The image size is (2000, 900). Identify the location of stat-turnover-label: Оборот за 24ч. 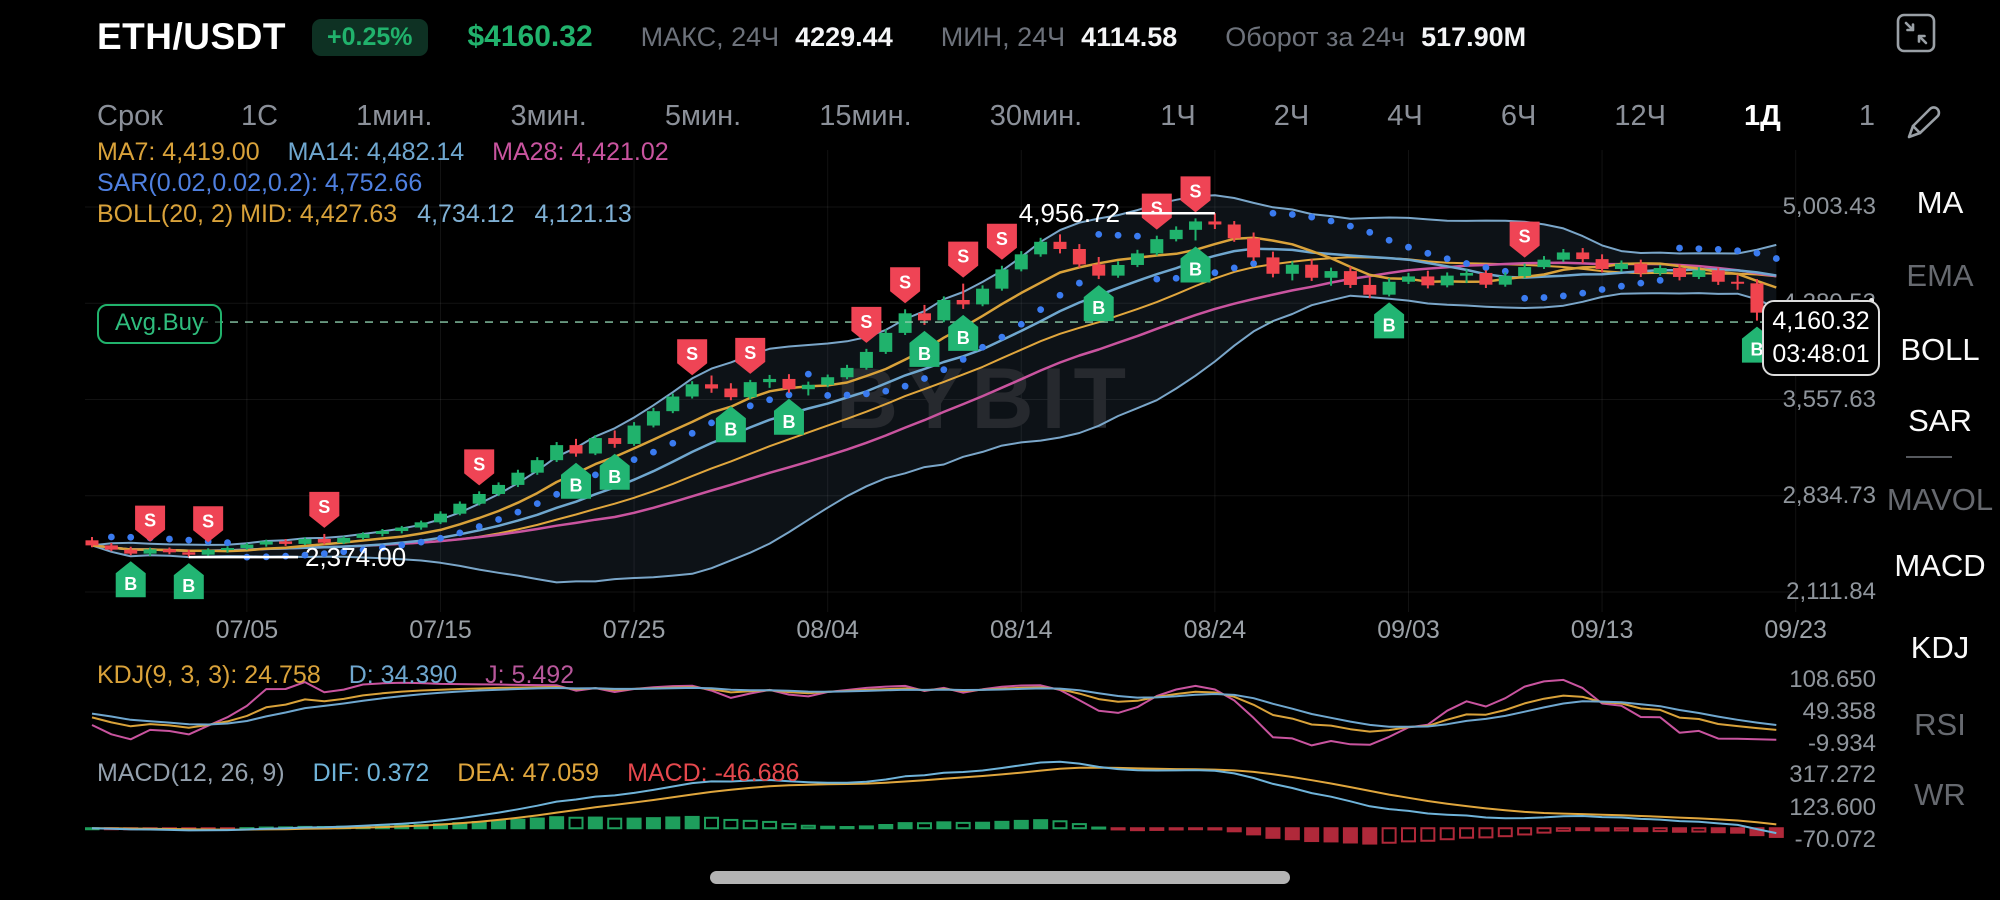
(1315, 36).